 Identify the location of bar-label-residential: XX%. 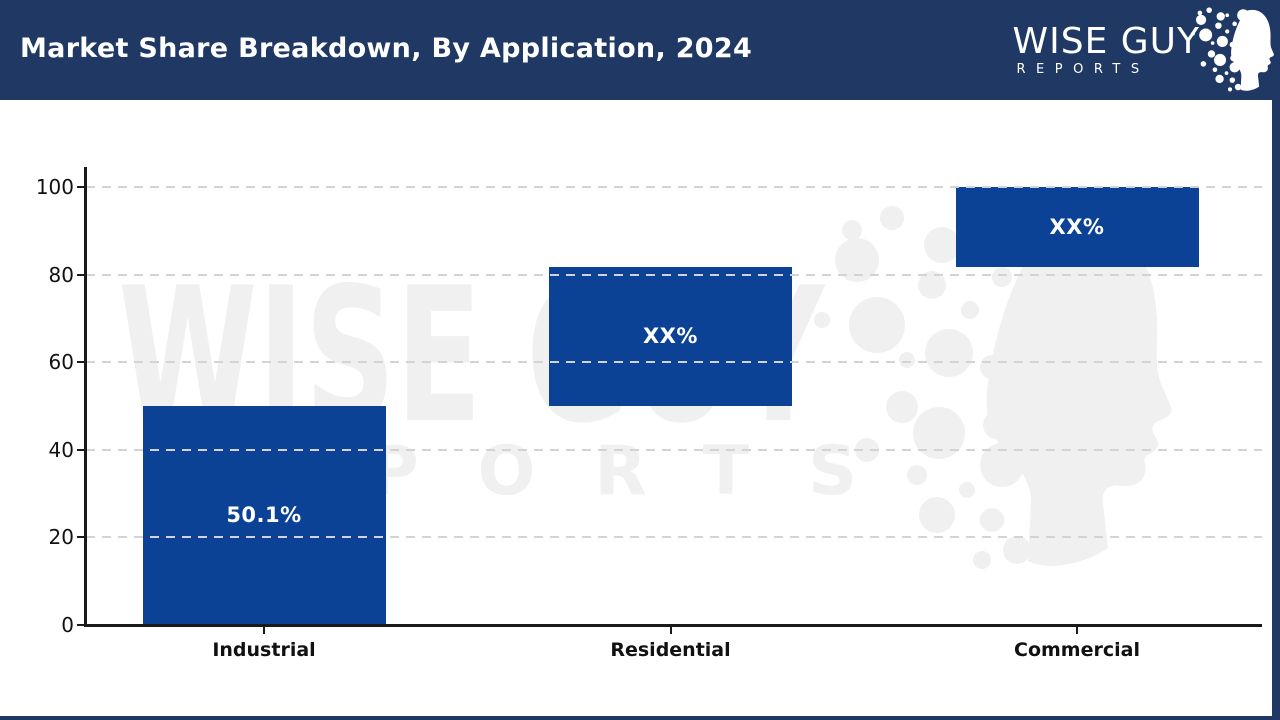
(670, 336).